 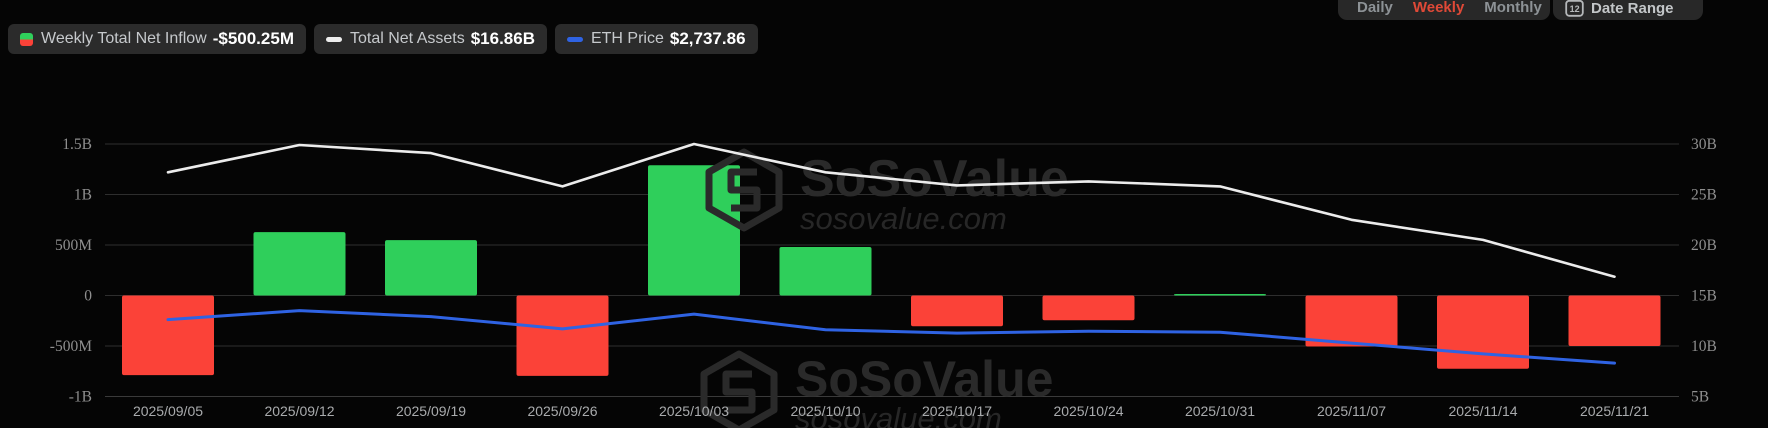 What do you see at coordinates (1704, 296) in the screenshot?
I see `y-axis-right-label: 15B` at bounding box center [1704, 296].